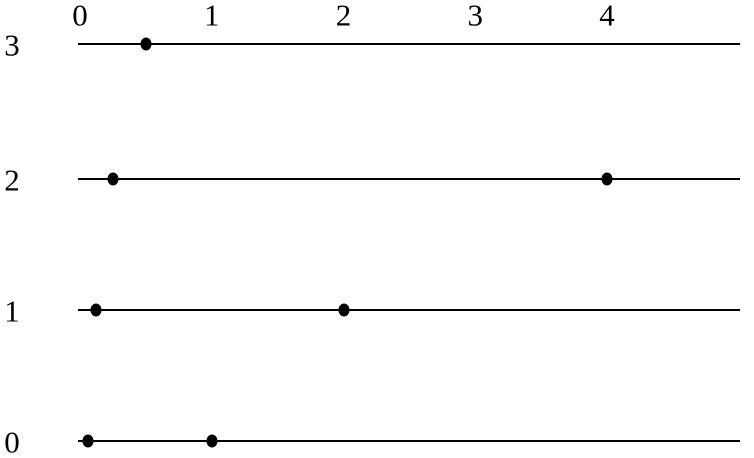 This screenshot has height=458, width=754. I want to click on x-axis-tick-label: 2, so click(343, 16).